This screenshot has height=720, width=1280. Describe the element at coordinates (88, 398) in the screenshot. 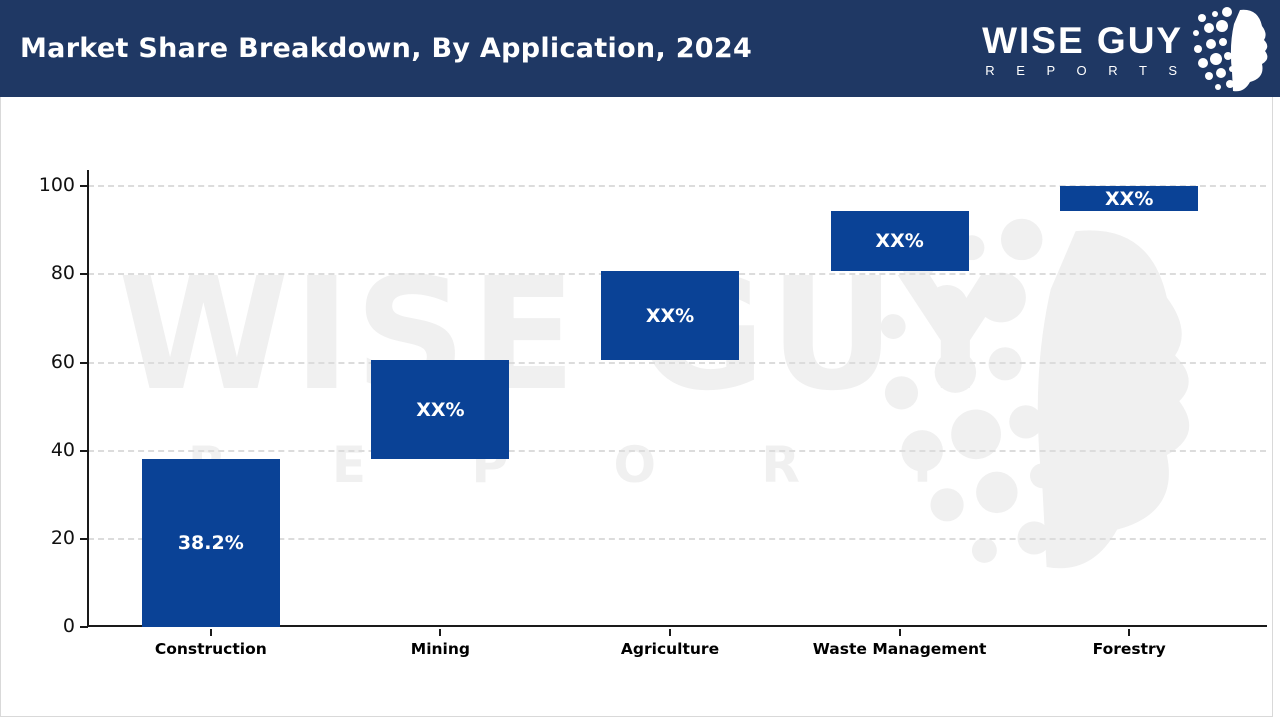

I see `y-axis-line` at that location.